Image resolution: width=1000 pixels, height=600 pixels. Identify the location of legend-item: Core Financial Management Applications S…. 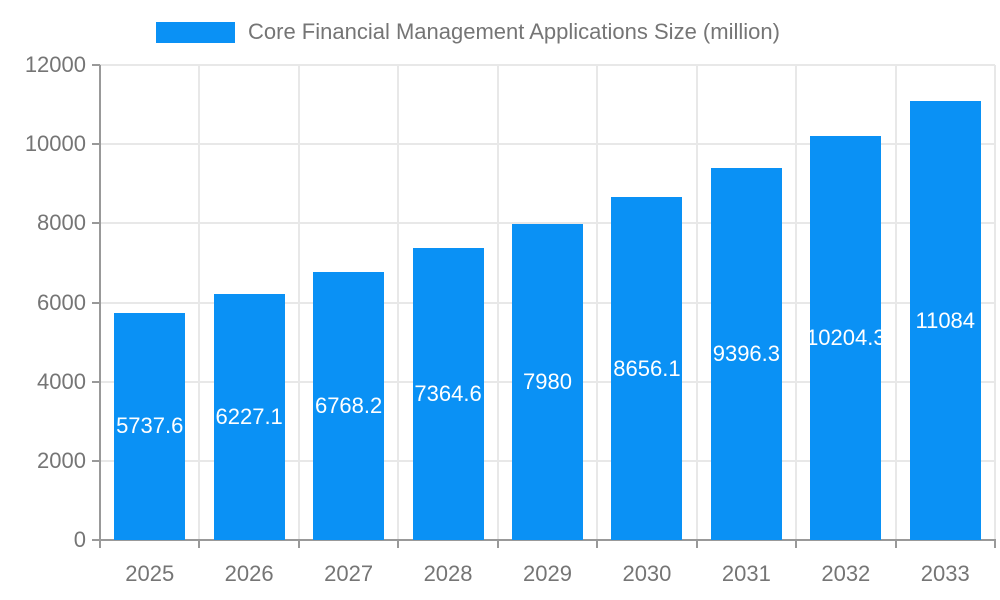
(468, 31).